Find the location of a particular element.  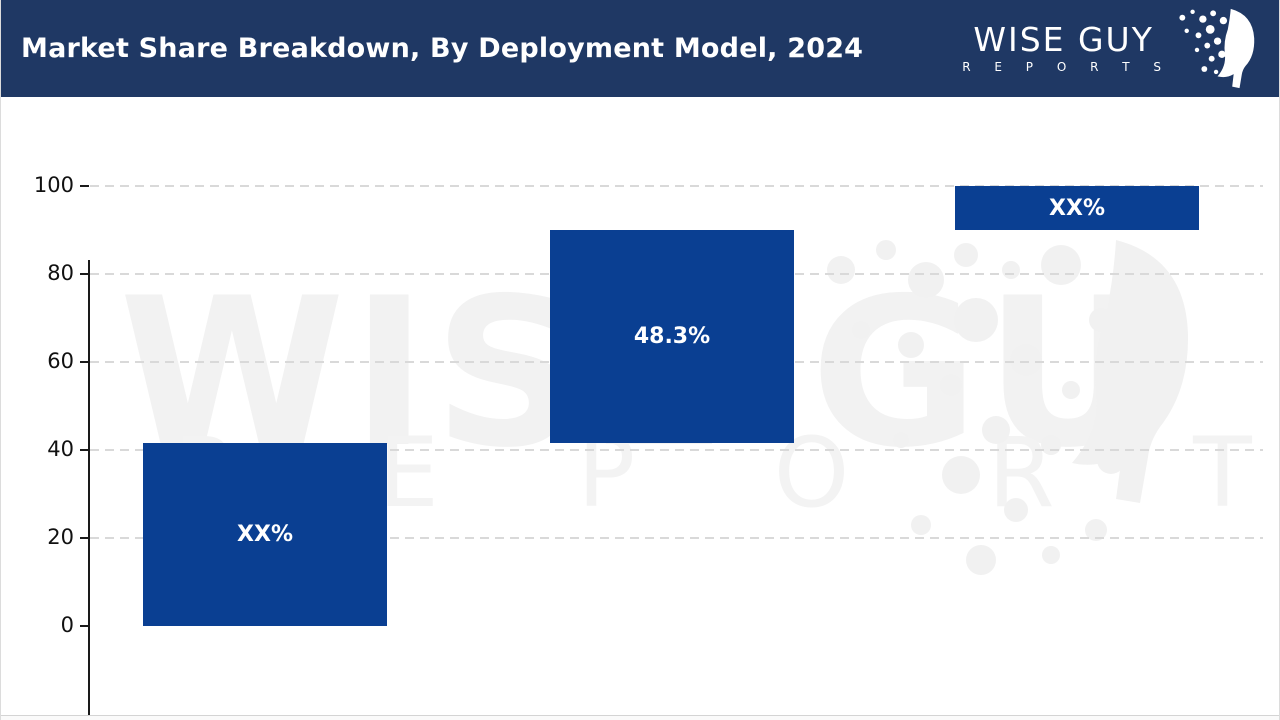

logo-wordmark-block: WISE GUY R E P O R T S is located at coordinates (1063, 48).